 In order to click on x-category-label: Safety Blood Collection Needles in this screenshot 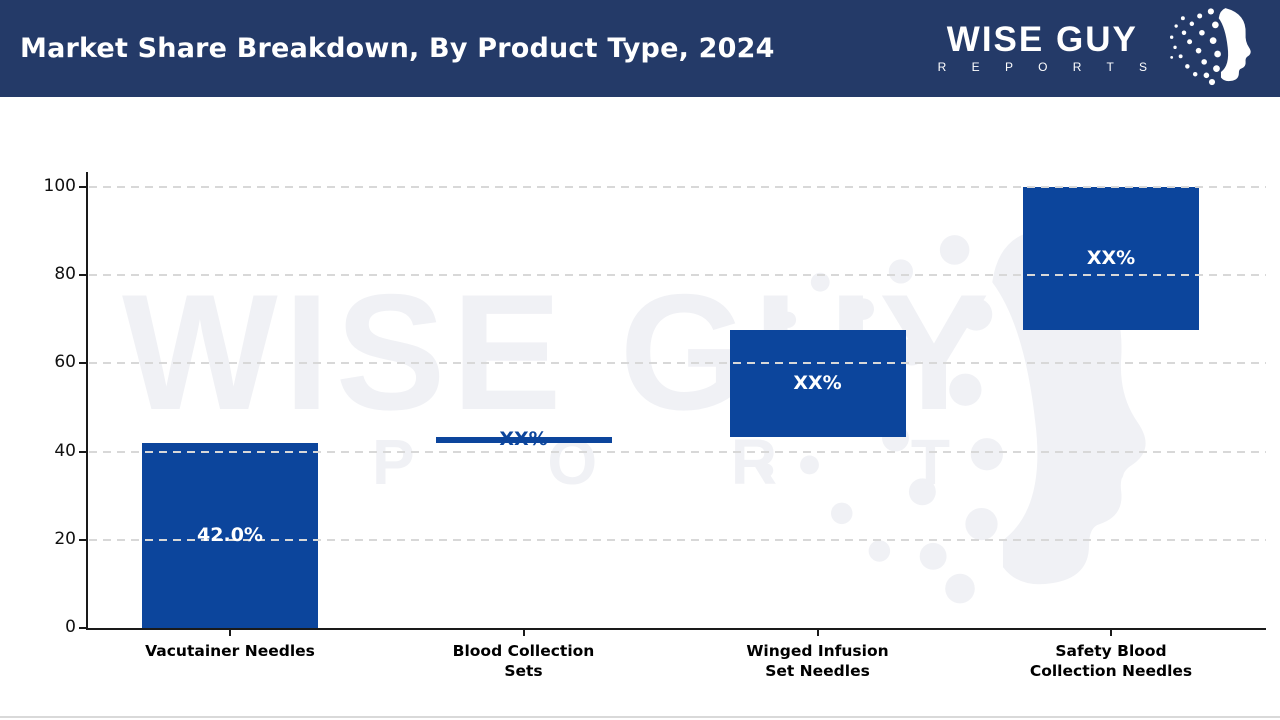, I will do `click(1111, 661)`.